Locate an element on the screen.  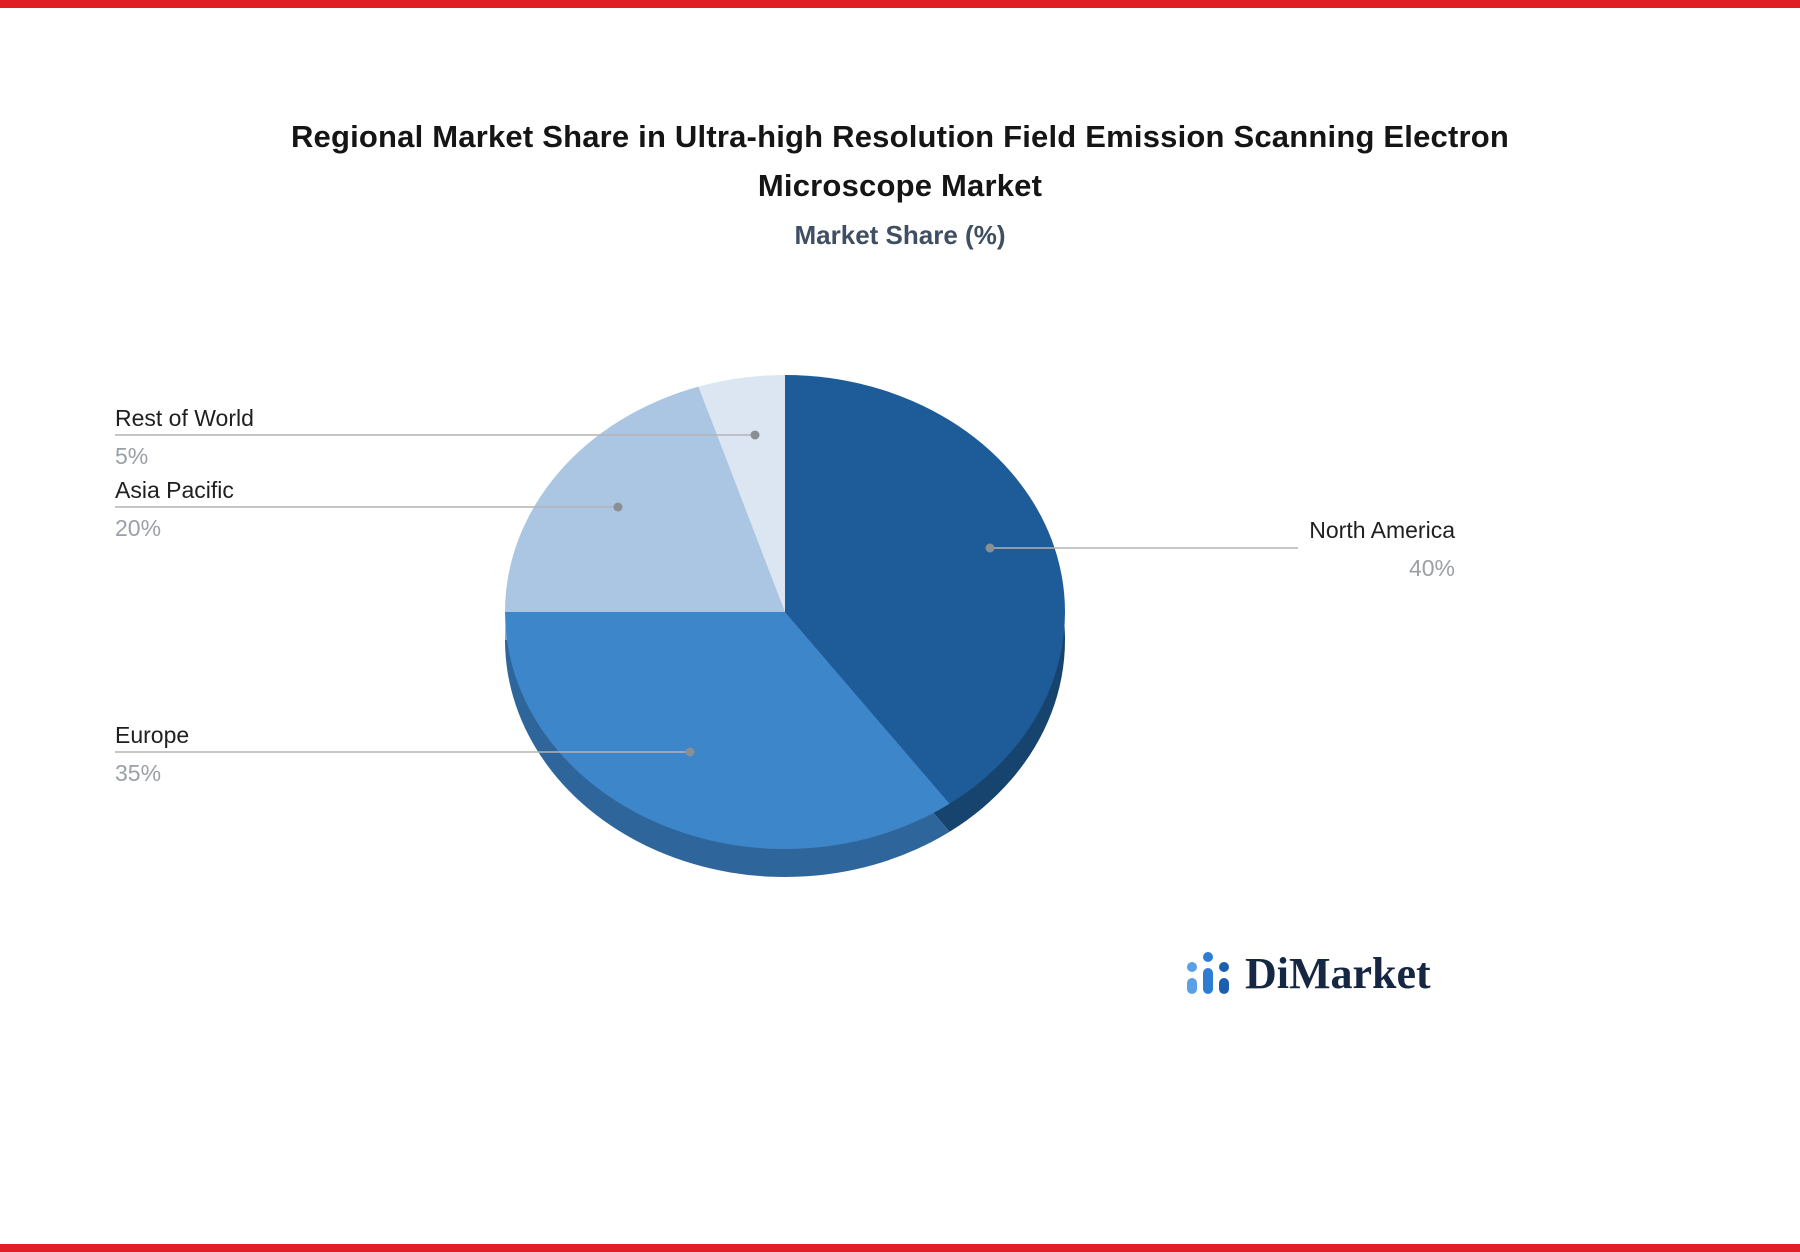
callout-value: 35% is located at coordinates (138, 773).